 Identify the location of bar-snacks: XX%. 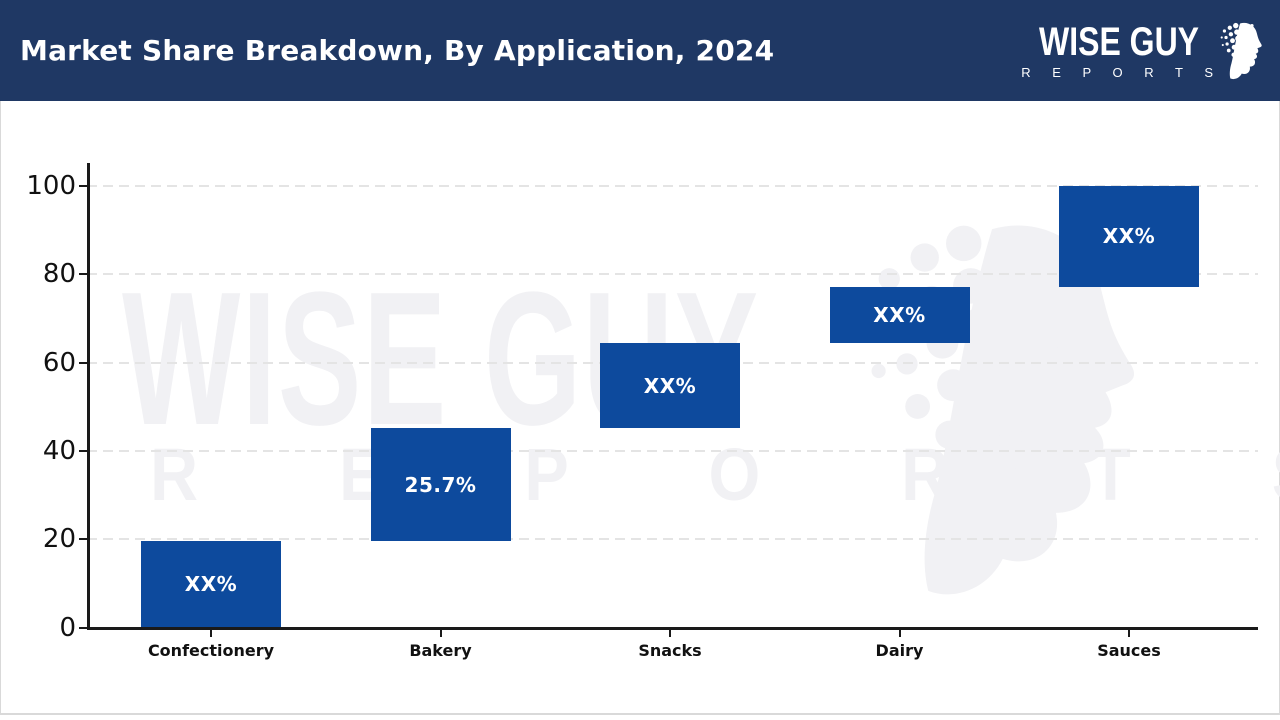
(670, 385).